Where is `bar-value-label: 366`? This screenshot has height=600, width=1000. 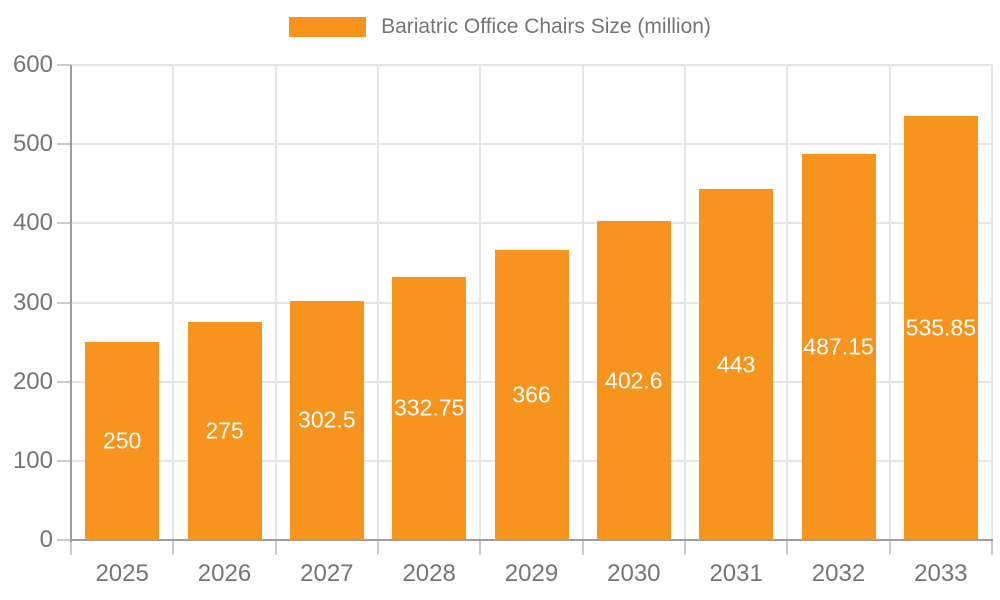
bar-value-label: 366 is located at coordinates (531, 394).